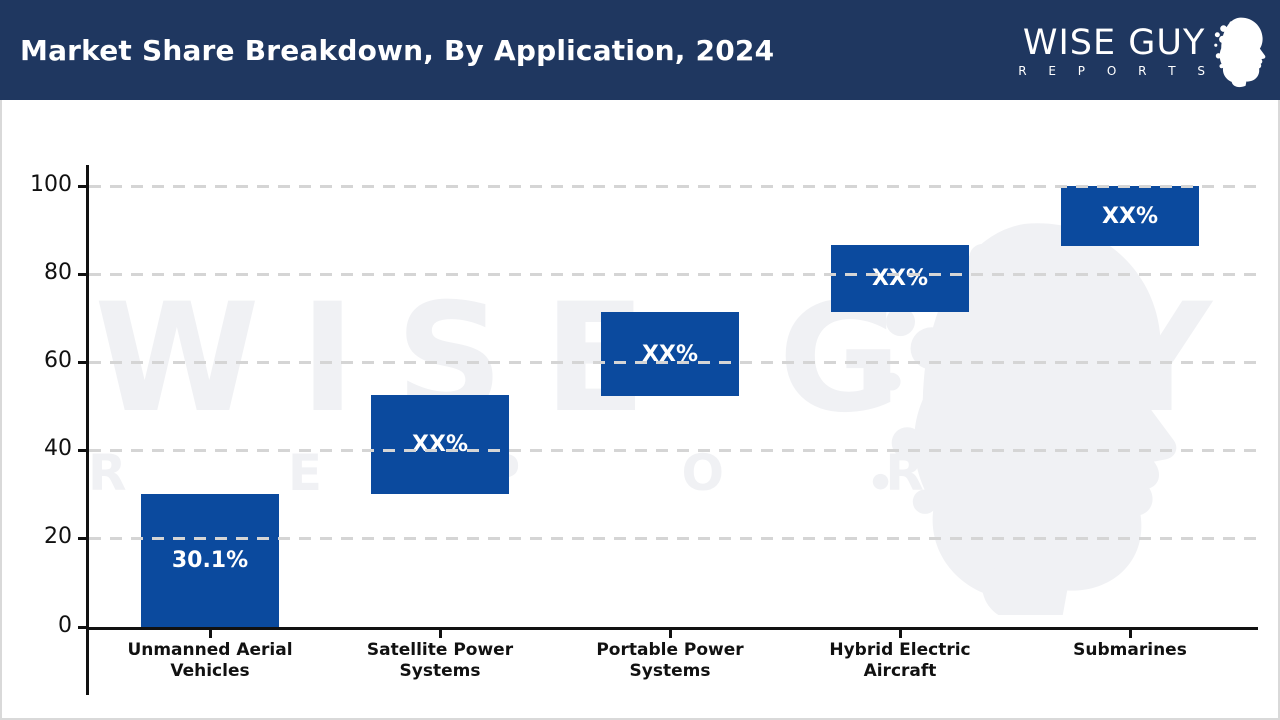 The width and height of the screenshot is (1280, 720). I want to click on category-label-submarines: Submarines, so click(1130, 650).